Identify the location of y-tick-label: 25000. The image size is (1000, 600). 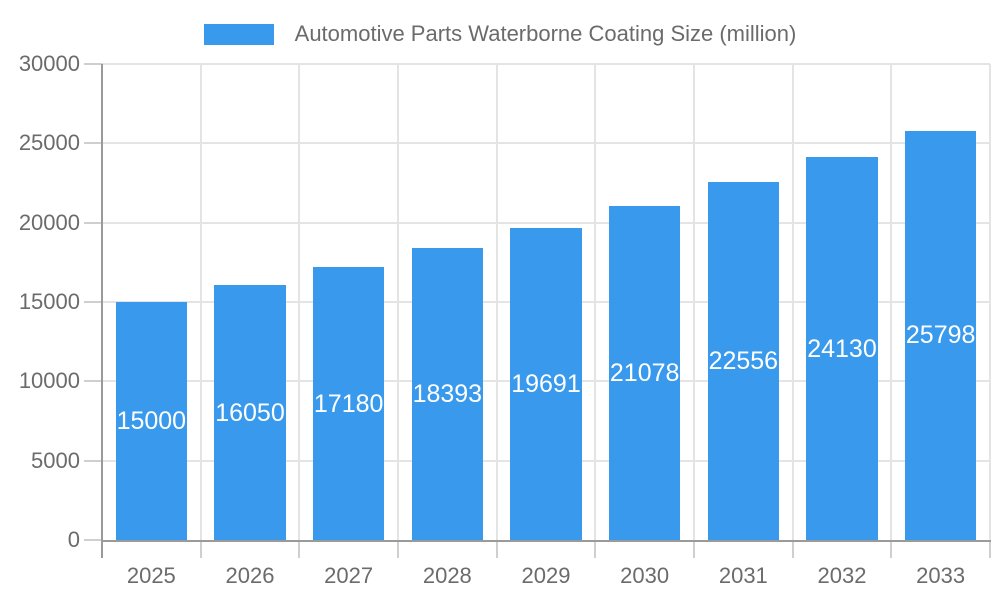
(49, 143).